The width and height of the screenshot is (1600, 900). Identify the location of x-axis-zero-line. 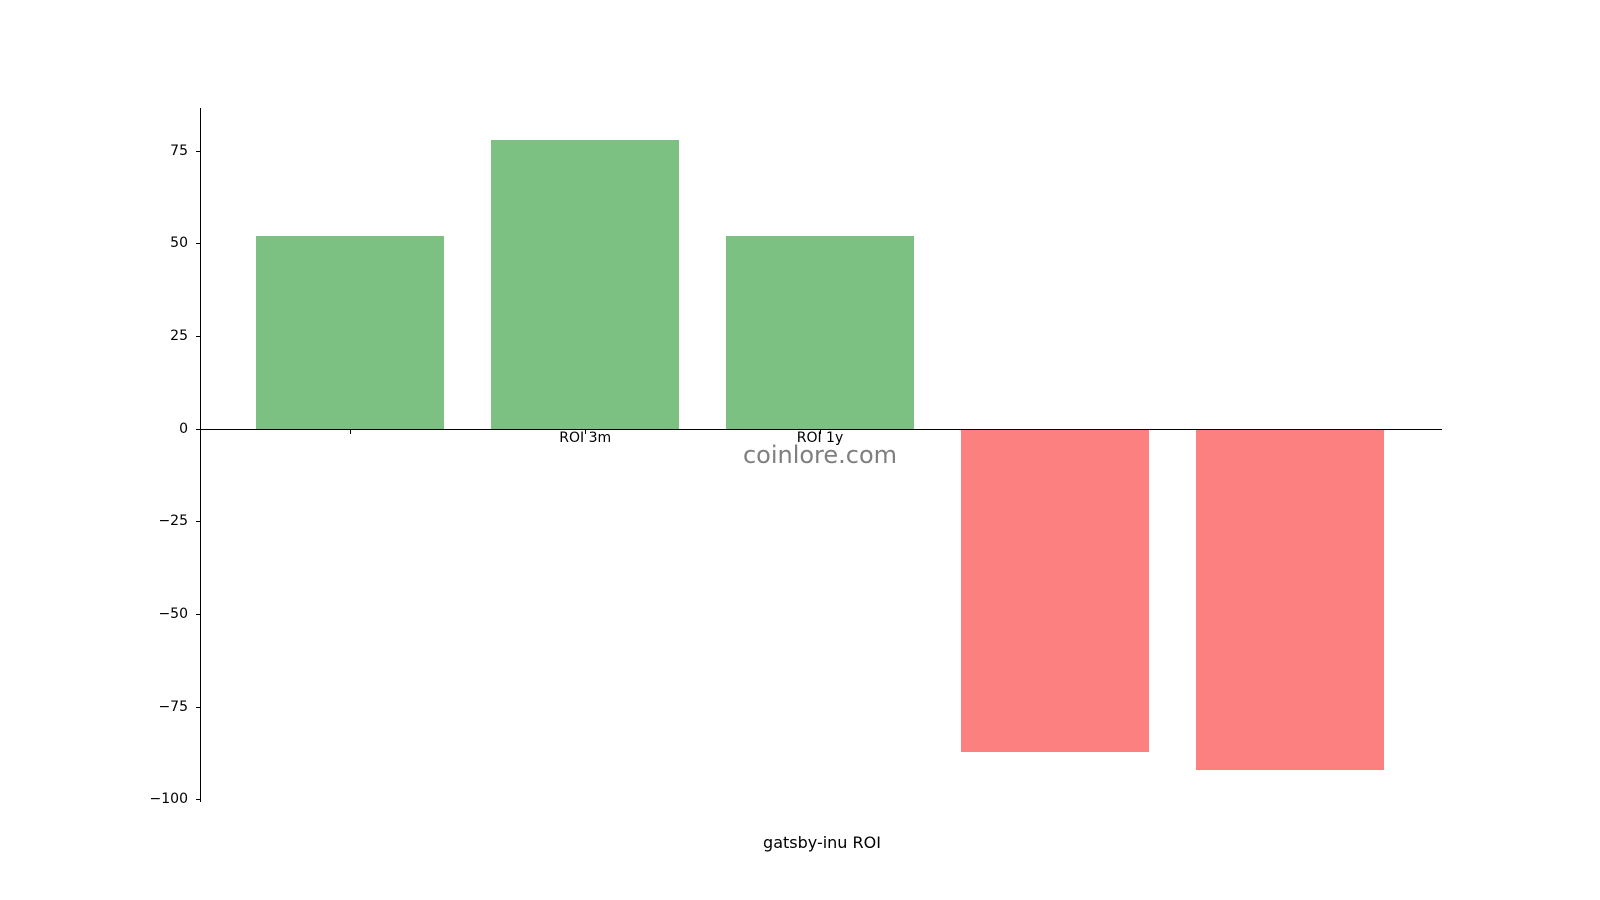
(821, 429).